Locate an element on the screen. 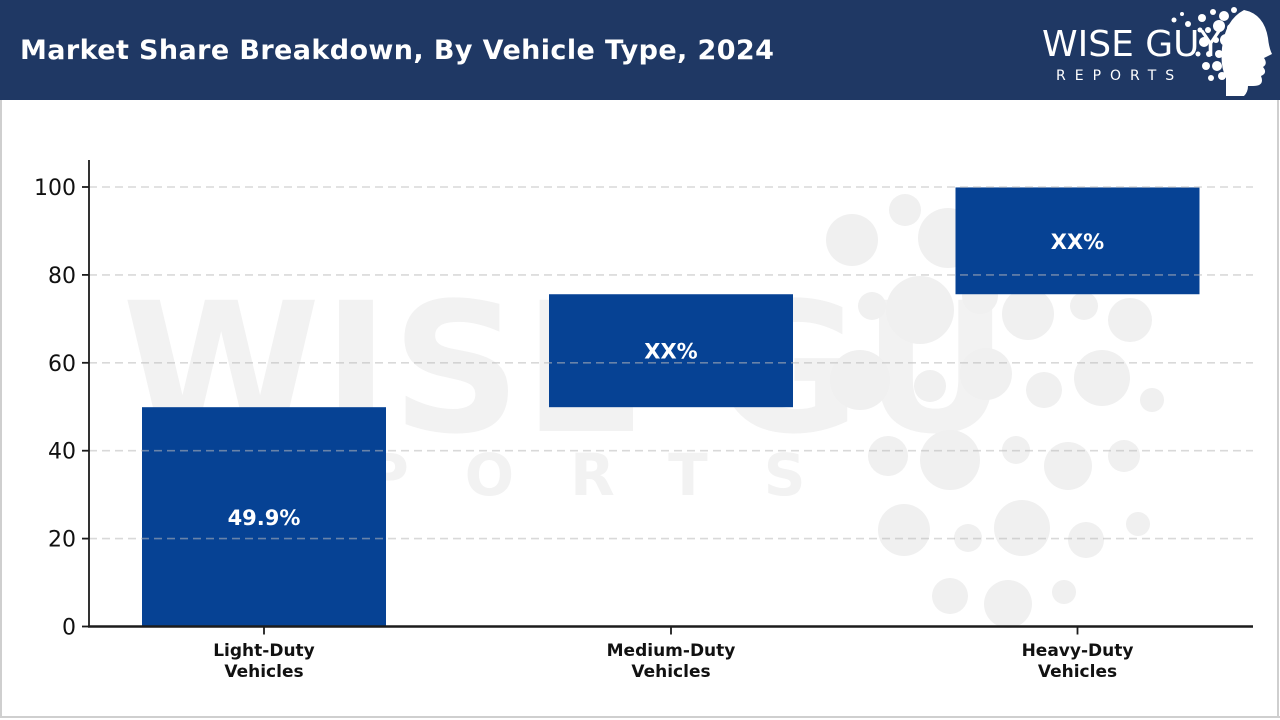  bar-light-duty-vehicles is located at coordinates (264, 517).